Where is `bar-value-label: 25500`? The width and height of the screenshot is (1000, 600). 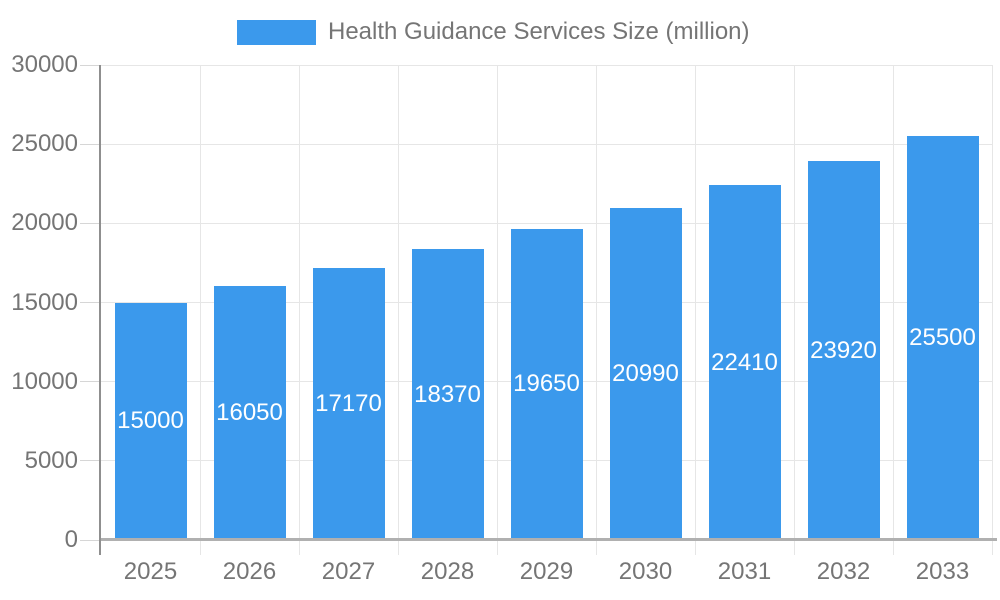
bar-value-label: 25500 is located at coordinates (942, 338).